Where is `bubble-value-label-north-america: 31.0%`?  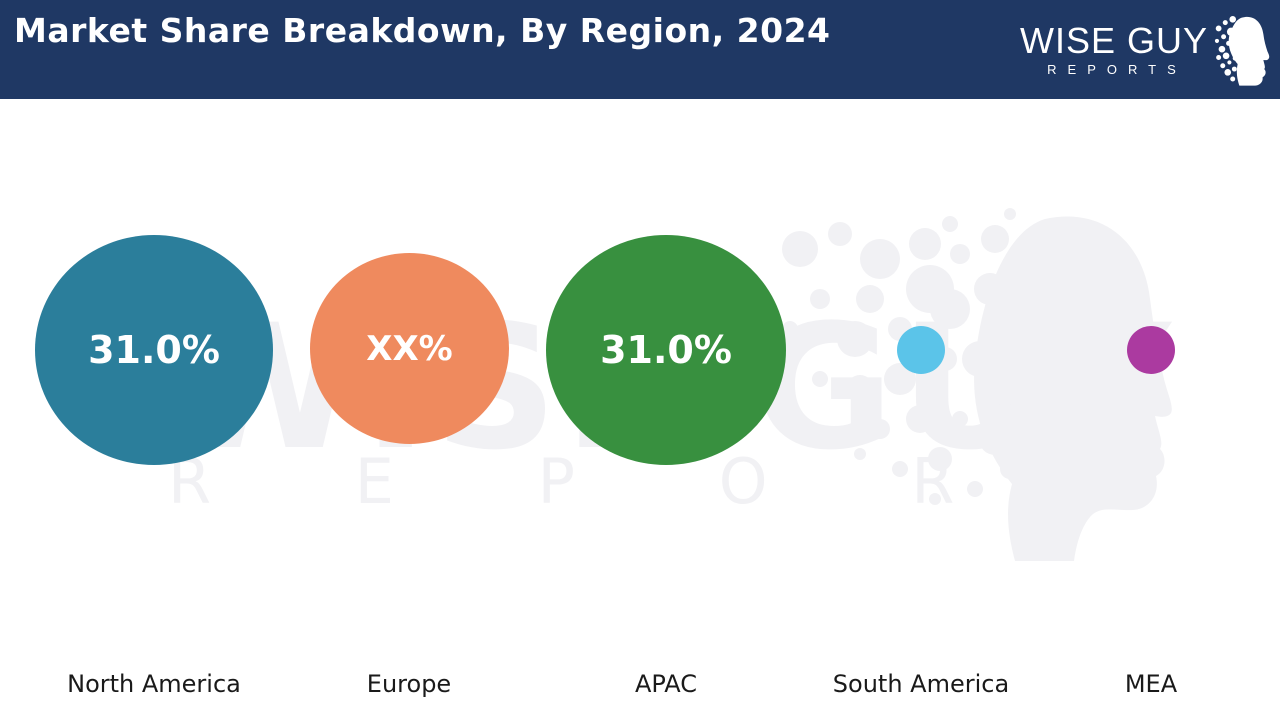 bubble-value-label-north-america: 31.0% is located at coordinates (154, 350).